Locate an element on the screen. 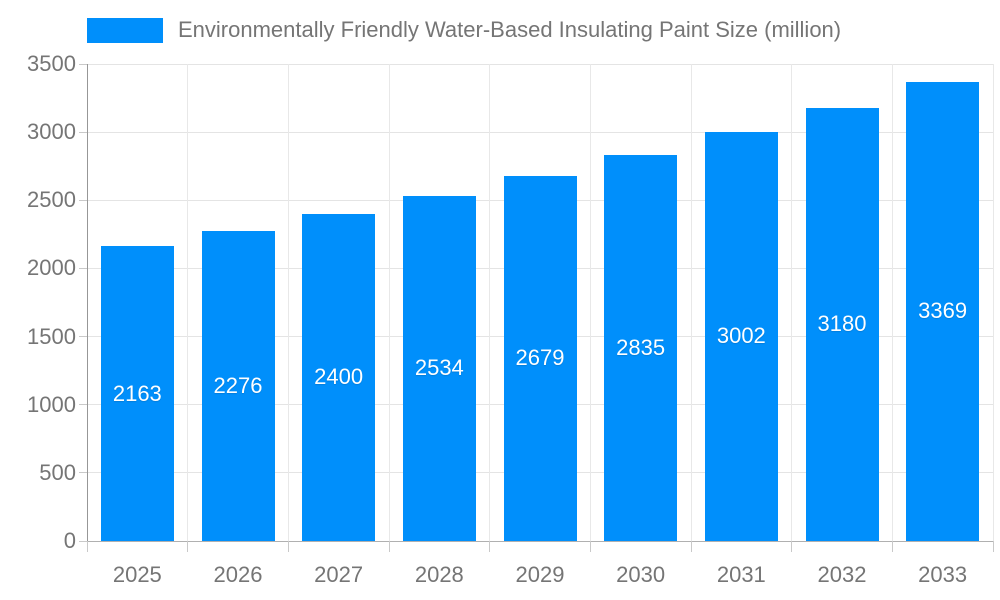  y-axis-label: 500 is located at coordinates (57, 472).